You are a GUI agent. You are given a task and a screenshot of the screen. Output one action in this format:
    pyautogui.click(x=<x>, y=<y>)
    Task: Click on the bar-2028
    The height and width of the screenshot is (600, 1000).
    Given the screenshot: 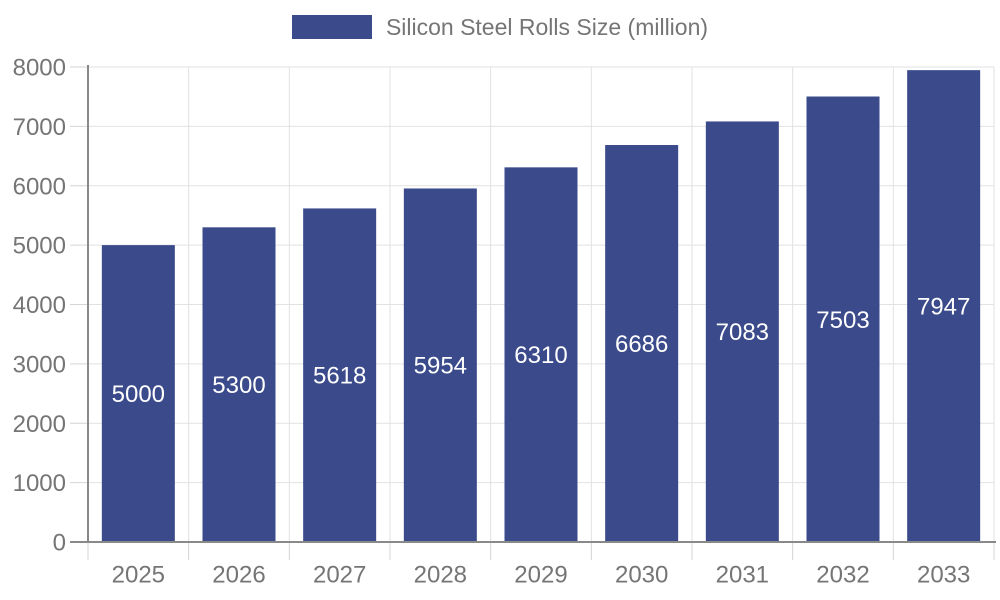 What is the action you would take?
    pyautogui.click(x=440, y=365)
    